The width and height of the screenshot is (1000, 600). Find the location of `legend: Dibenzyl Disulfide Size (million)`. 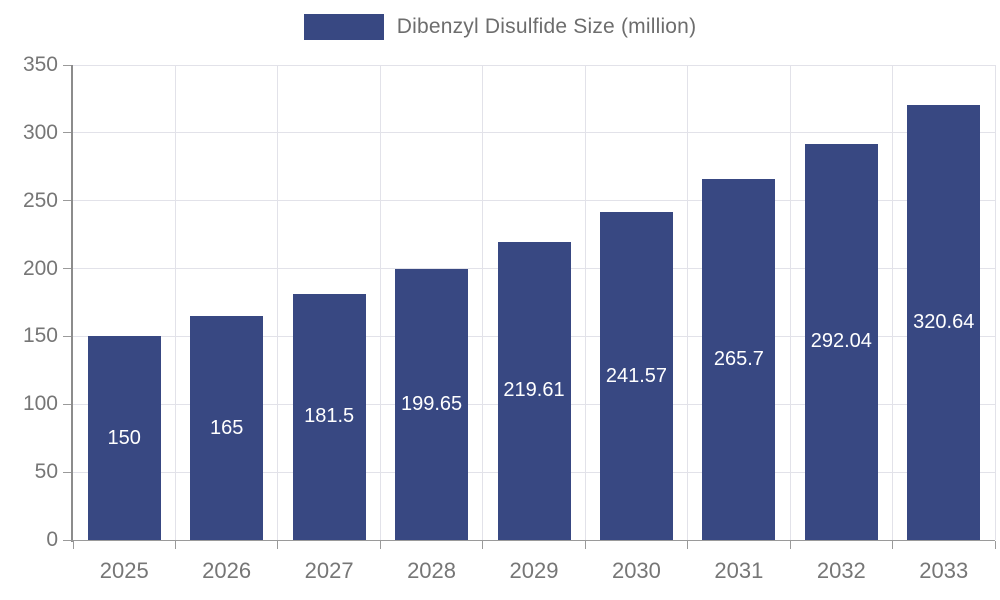

legend: Dibenzyl Disulfide Size (million) is located at coordinates (500, 27).